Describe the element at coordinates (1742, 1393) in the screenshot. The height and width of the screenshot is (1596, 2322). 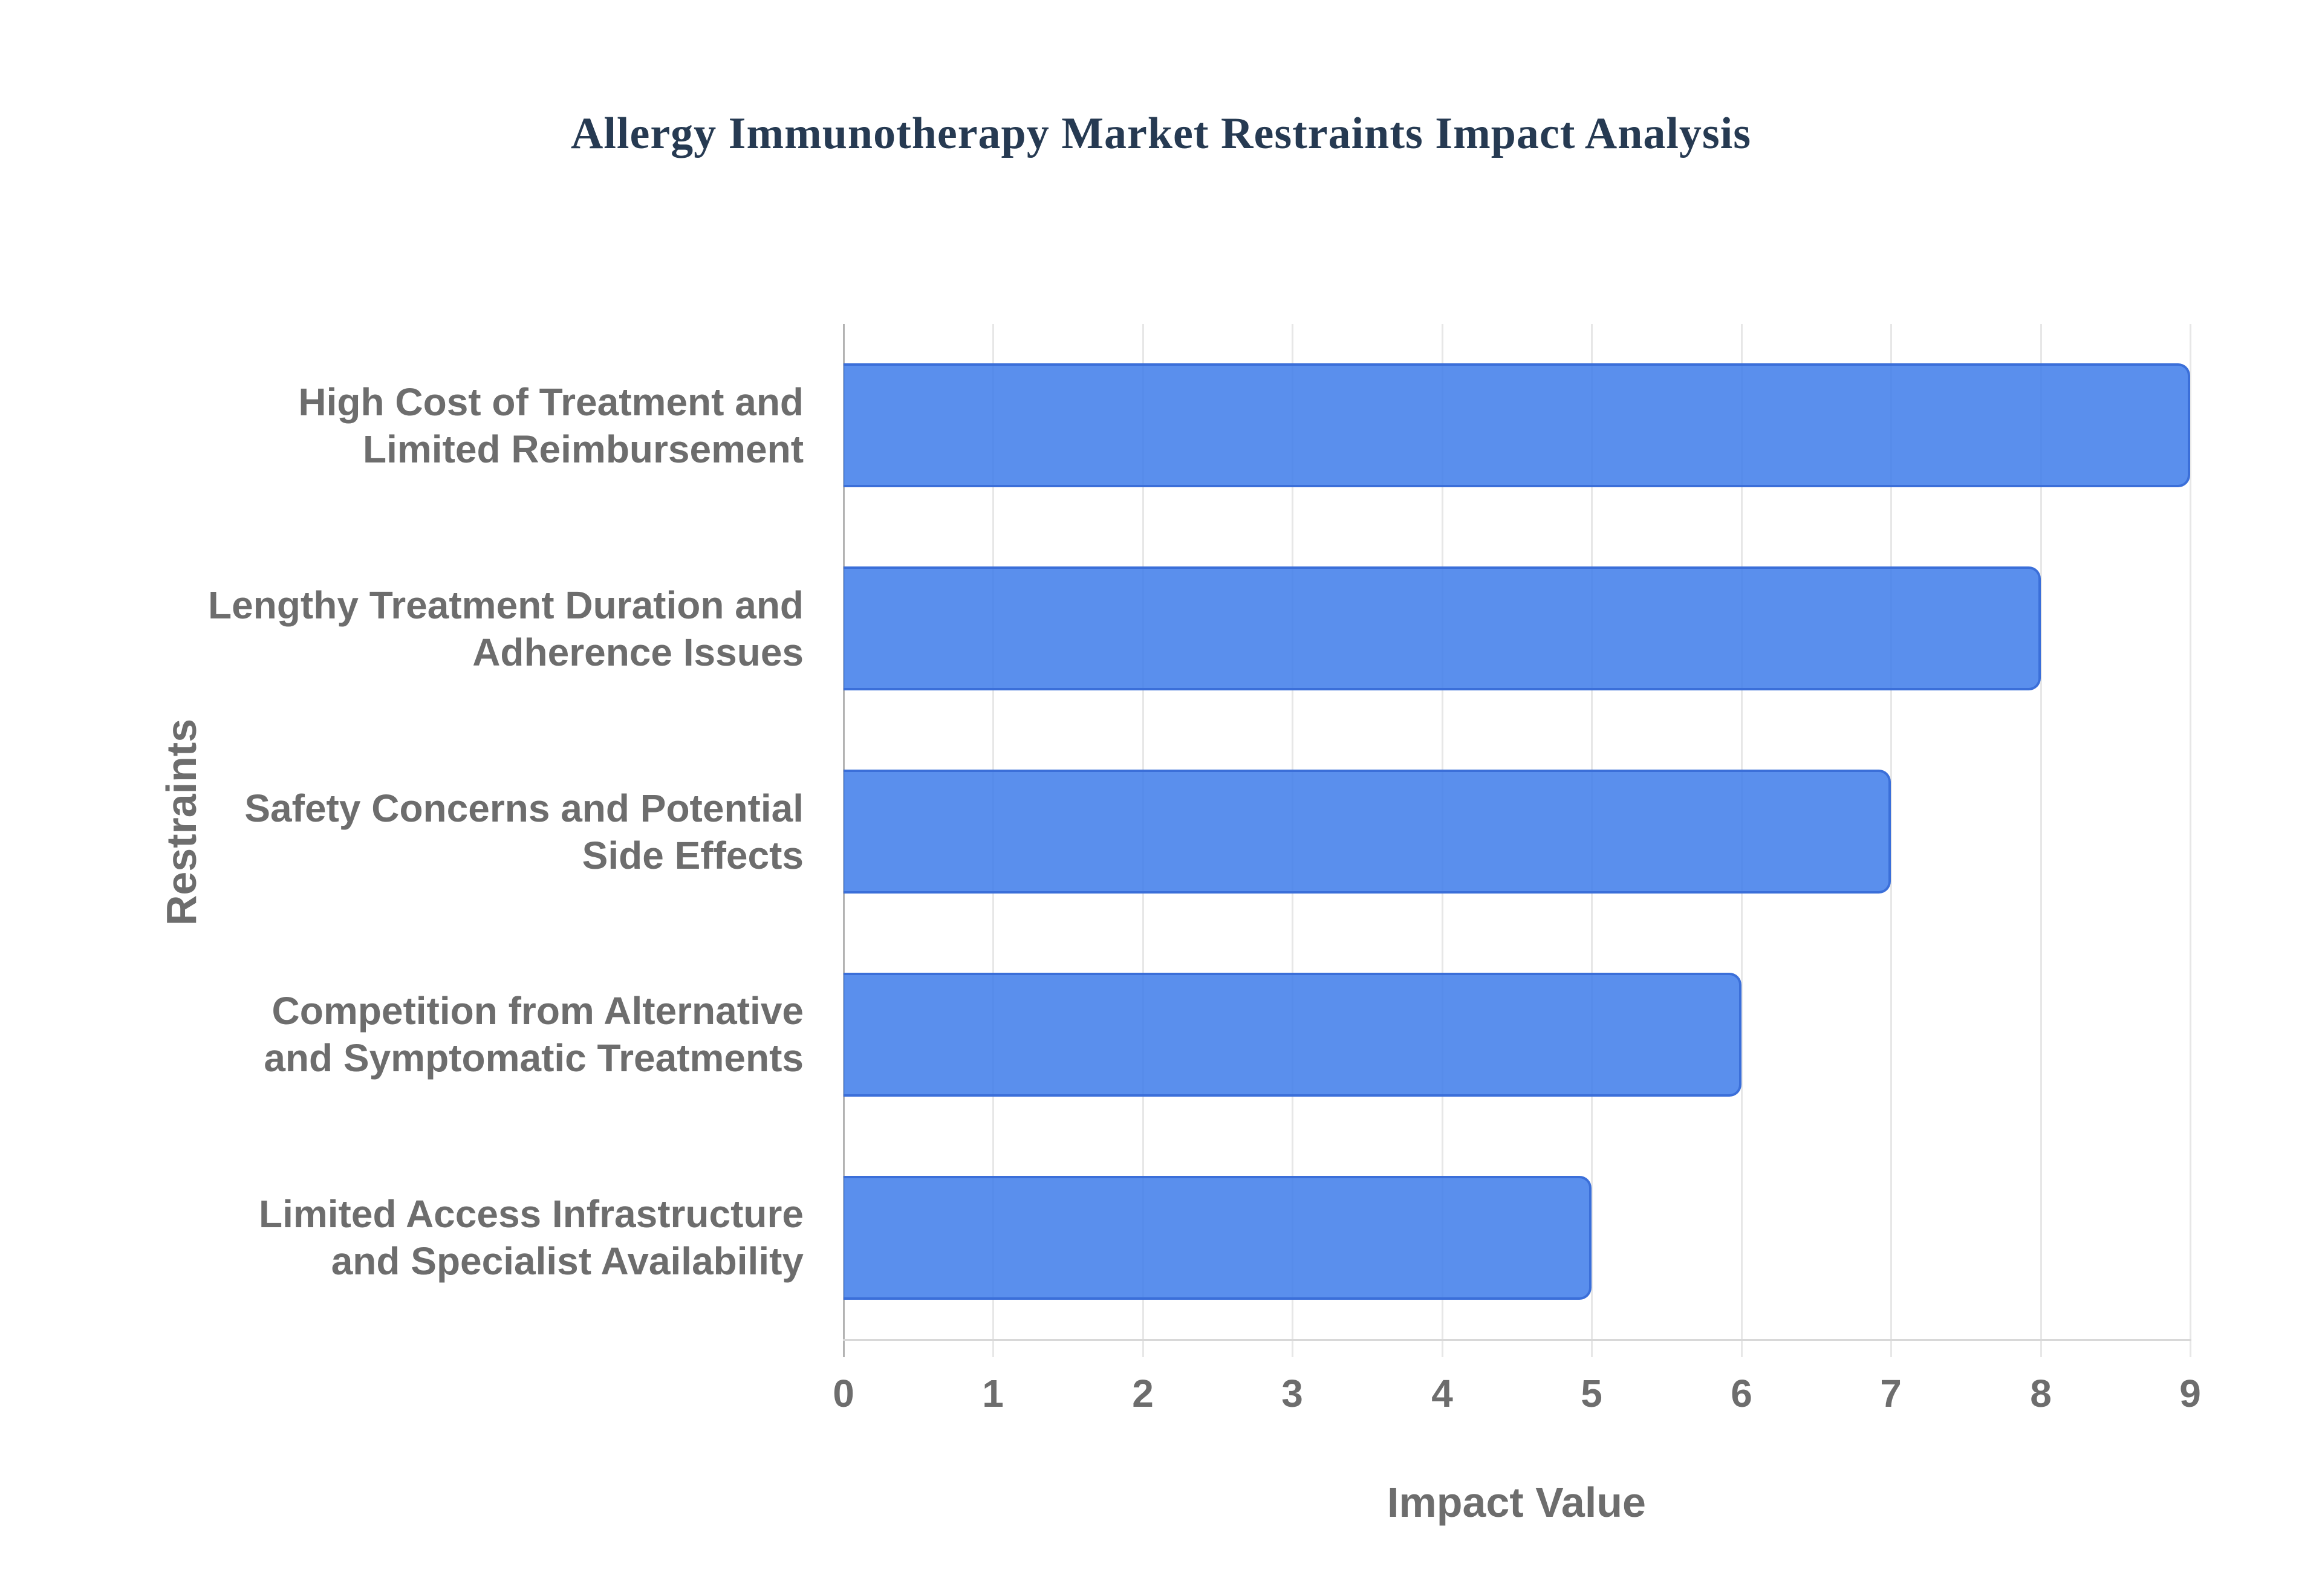
I see `x-tick-label: 6` at that location.